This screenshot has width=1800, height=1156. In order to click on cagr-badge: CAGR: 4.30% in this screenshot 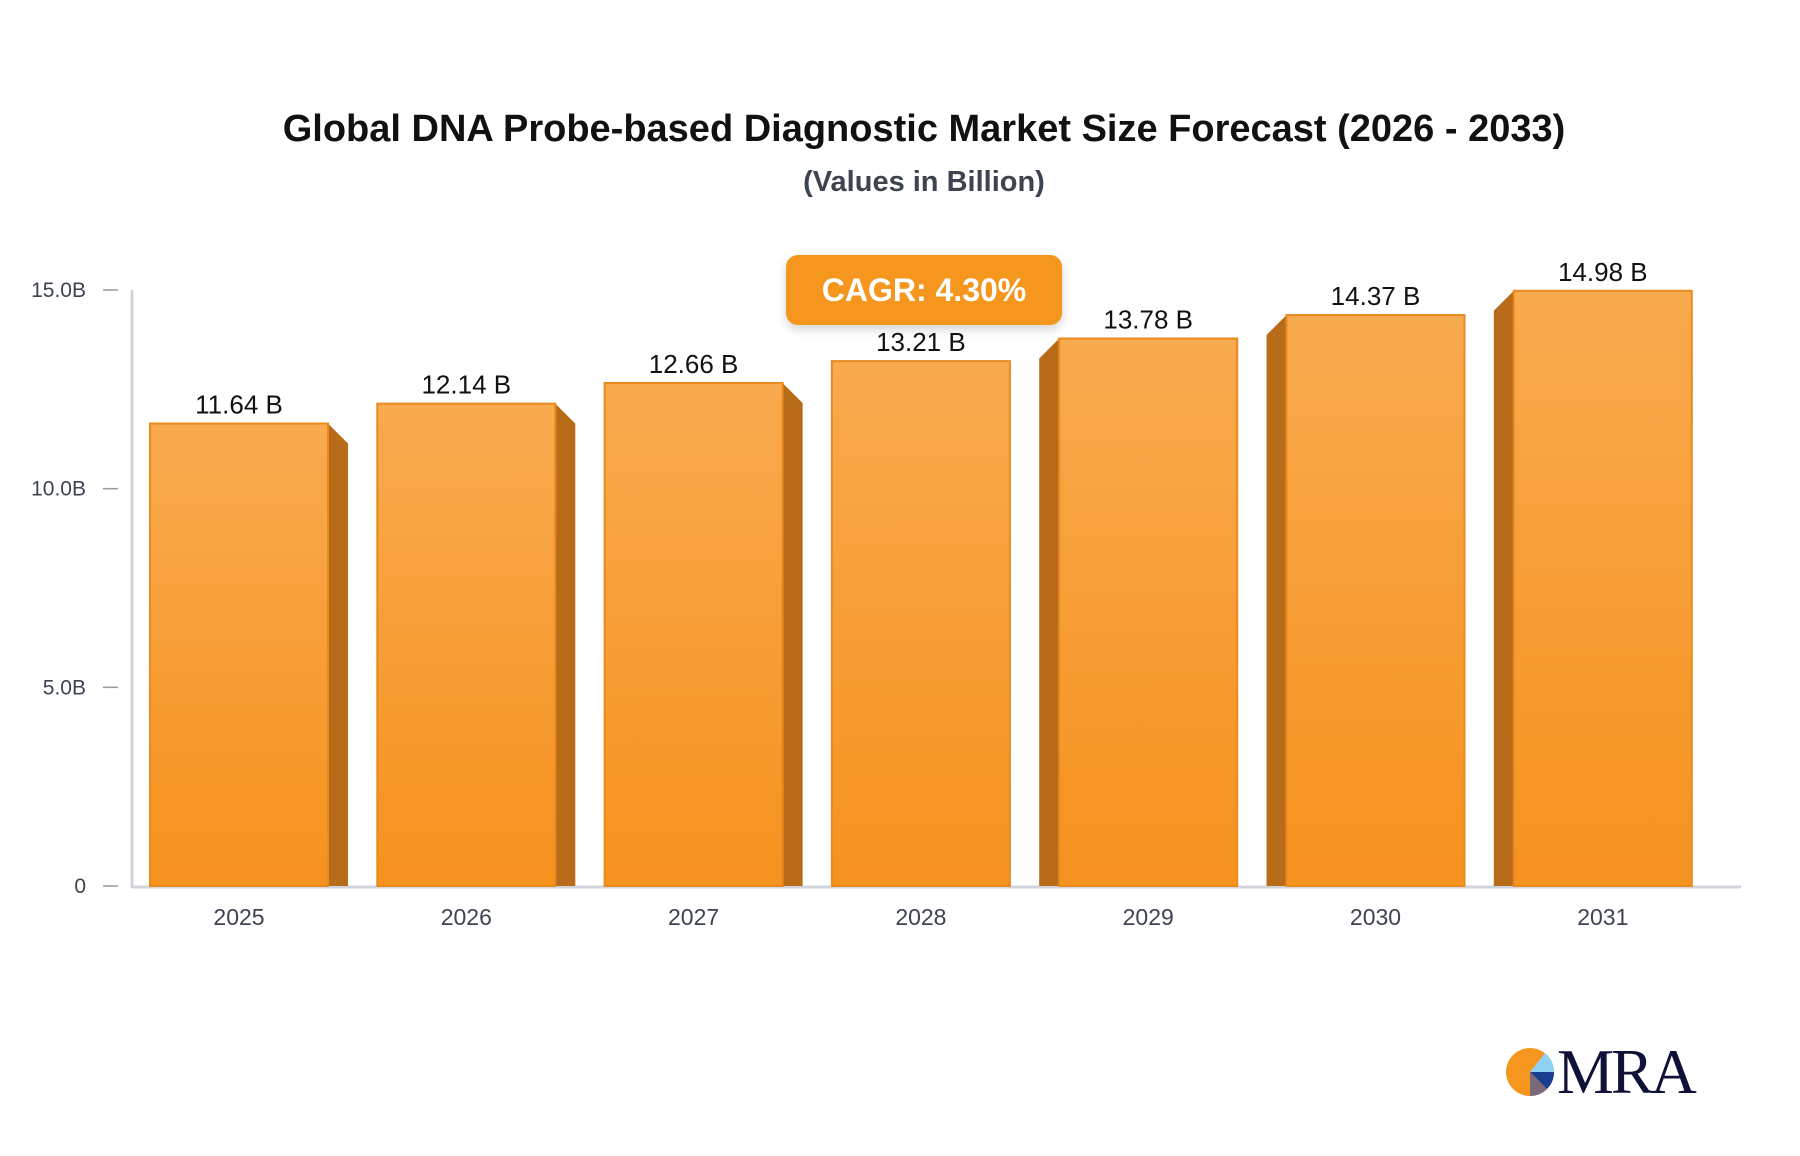, I will do `click(924, 290)`.